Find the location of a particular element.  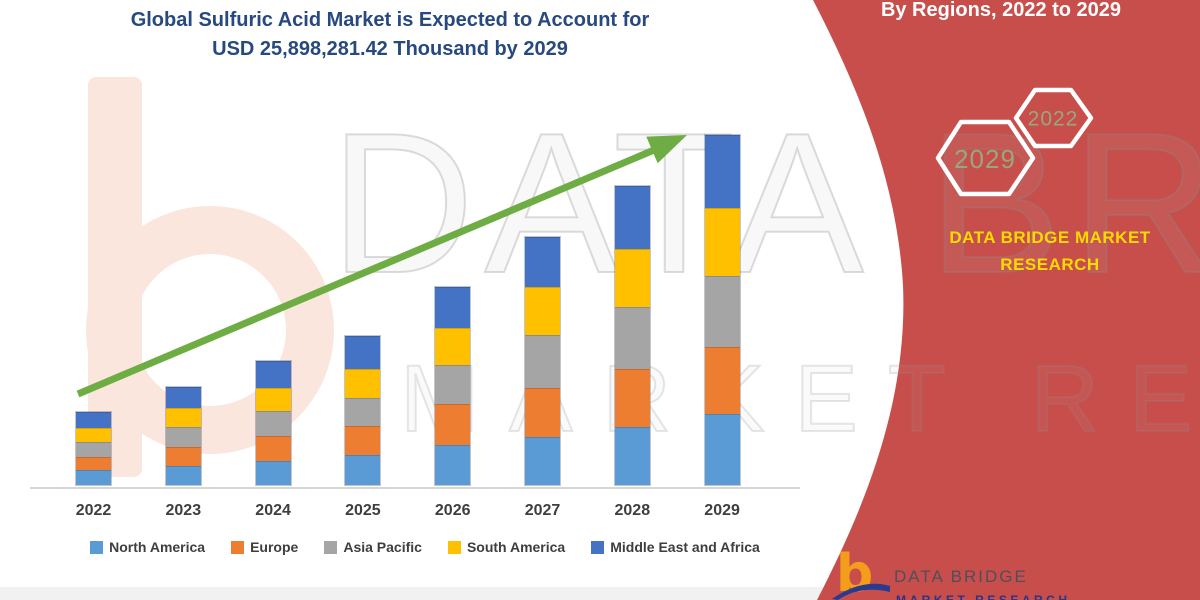

brand-text-line1: DATA BRIDGE MARKET is located at coordinates (1050, 237).